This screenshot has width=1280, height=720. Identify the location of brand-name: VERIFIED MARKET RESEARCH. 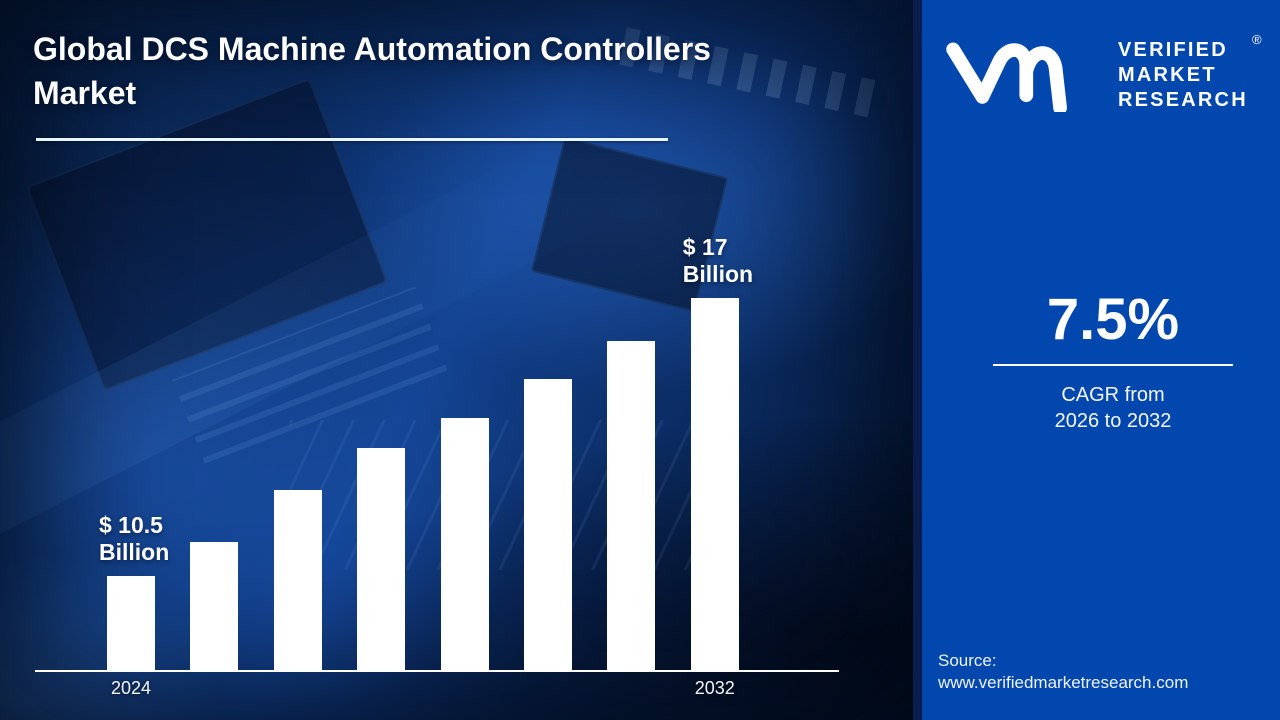
(1183, 75).